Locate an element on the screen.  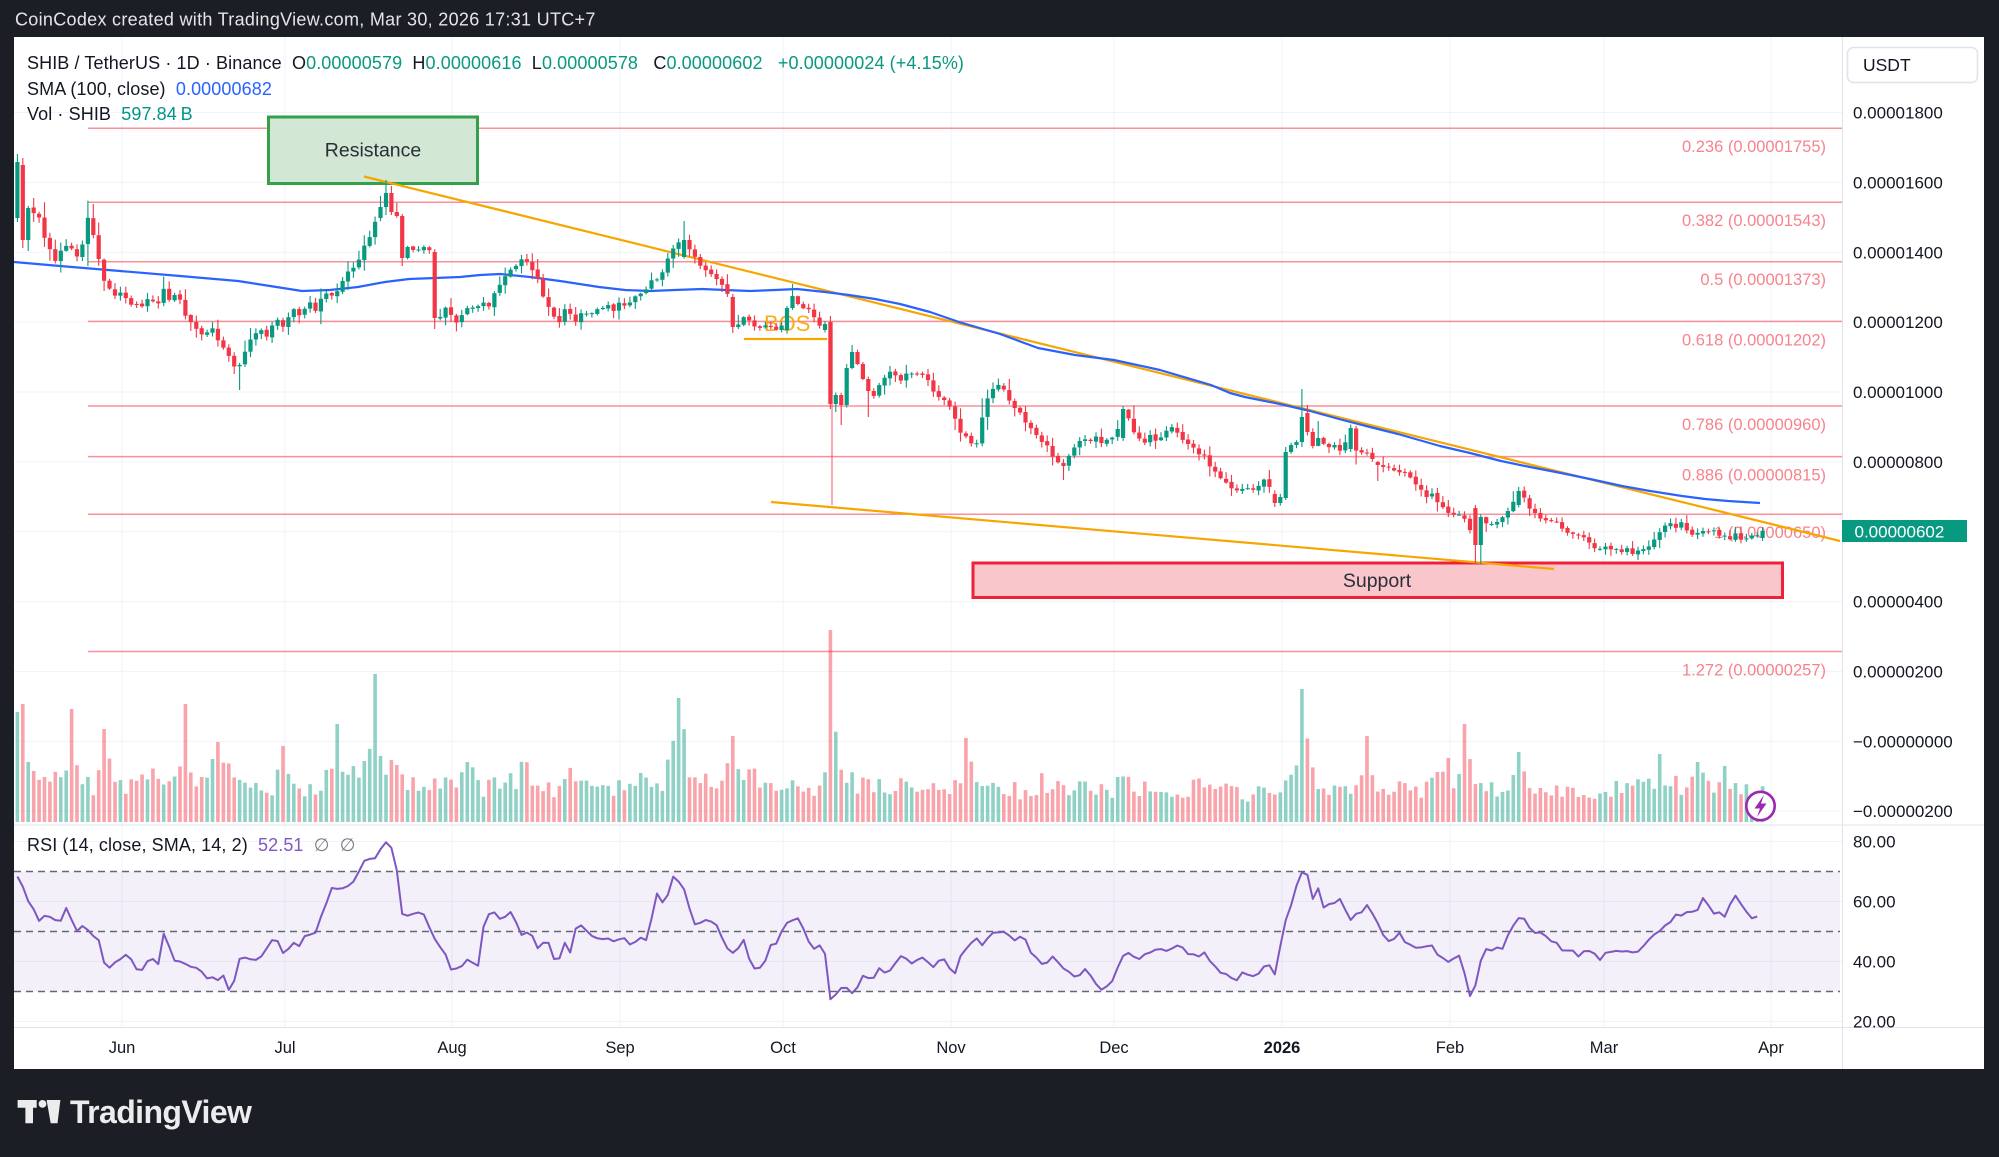
svg-text: Dec is located at coordinates (1113, 1048).